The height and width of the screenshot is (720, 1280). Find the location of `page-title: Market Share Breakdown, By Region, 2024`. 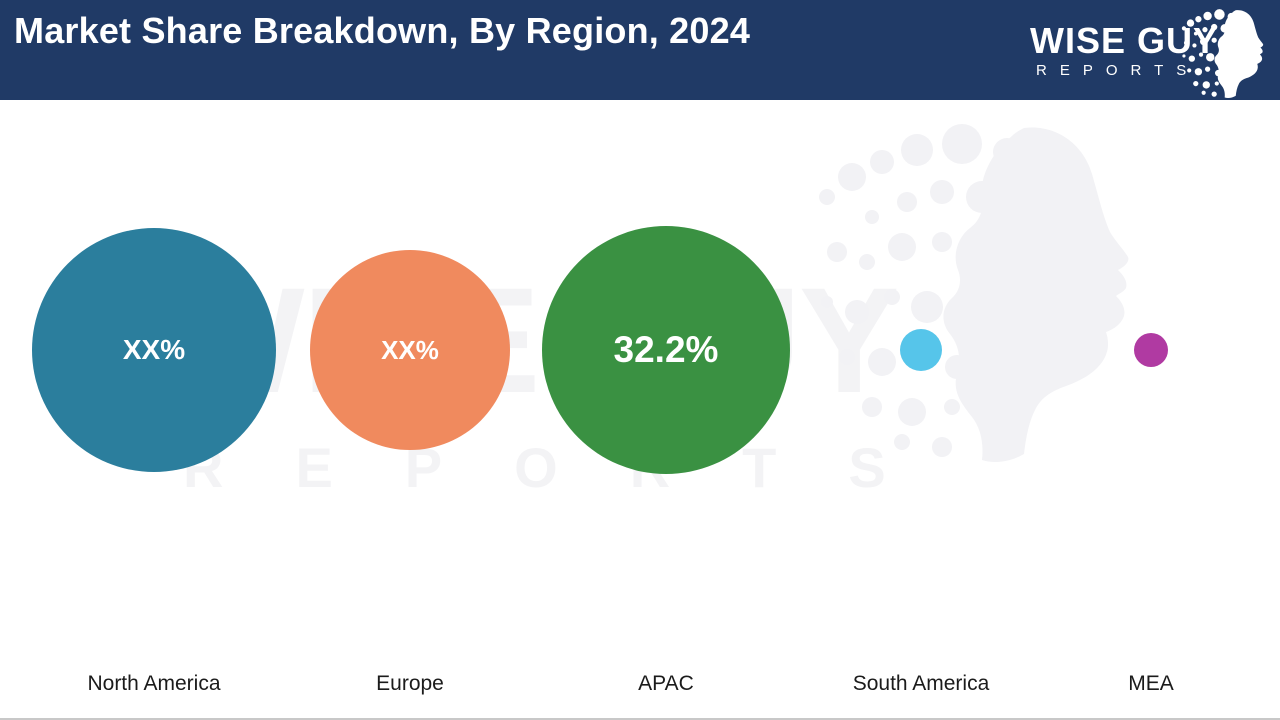

page-title: Market Share Breakdown, By Region, 2024 is located at coordinates (382, 30).